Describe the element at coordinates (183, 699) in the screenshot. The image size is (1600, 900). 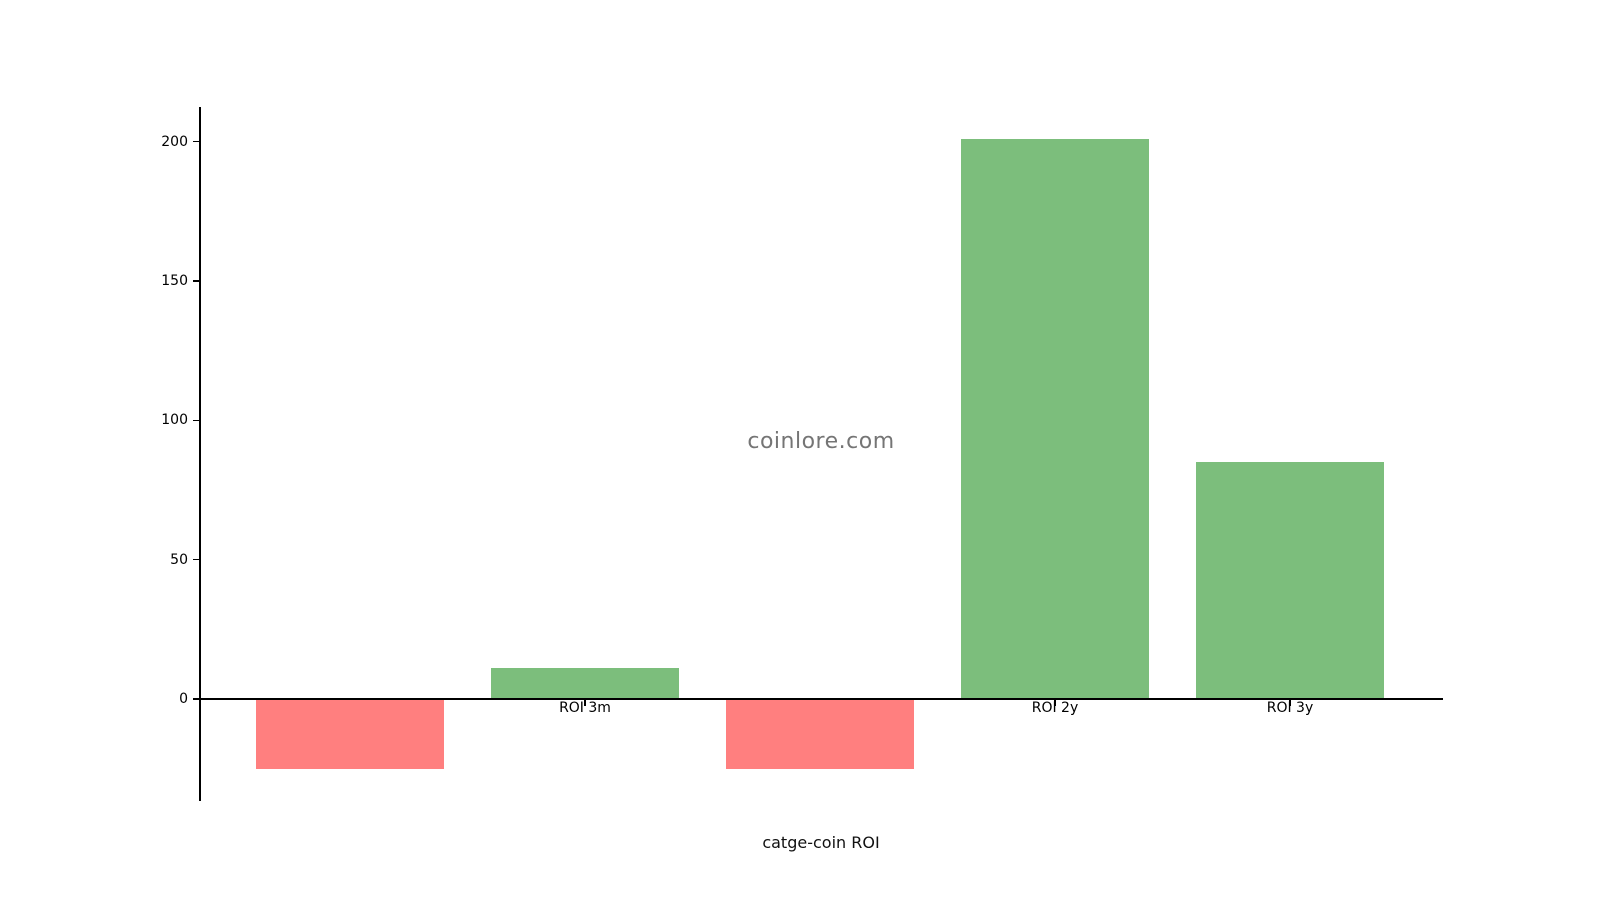
I see `y-tick-label: 0` at that location.